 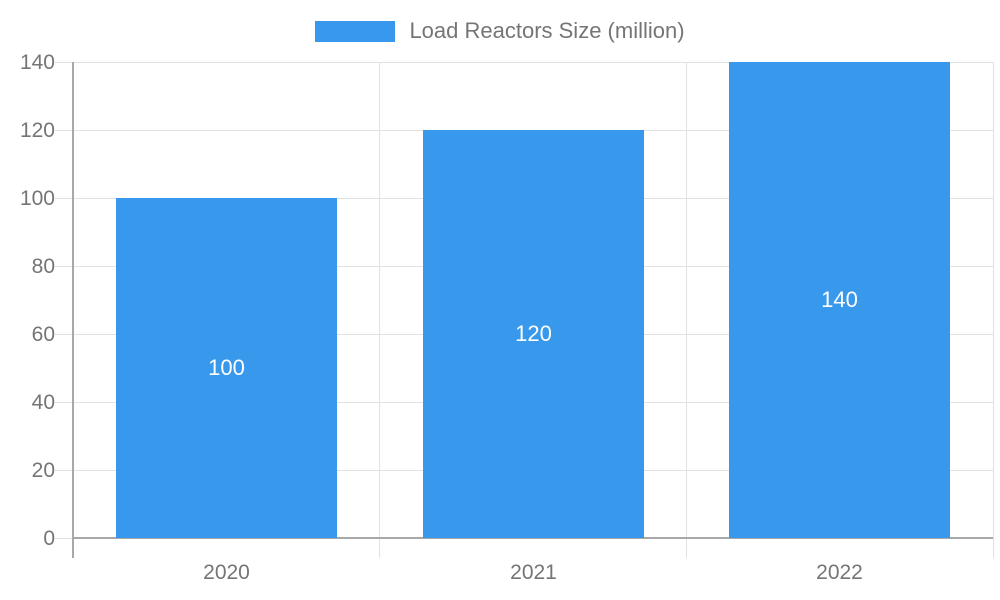 I want to click on bar-value-label: 120, so click(x=533, y=333).